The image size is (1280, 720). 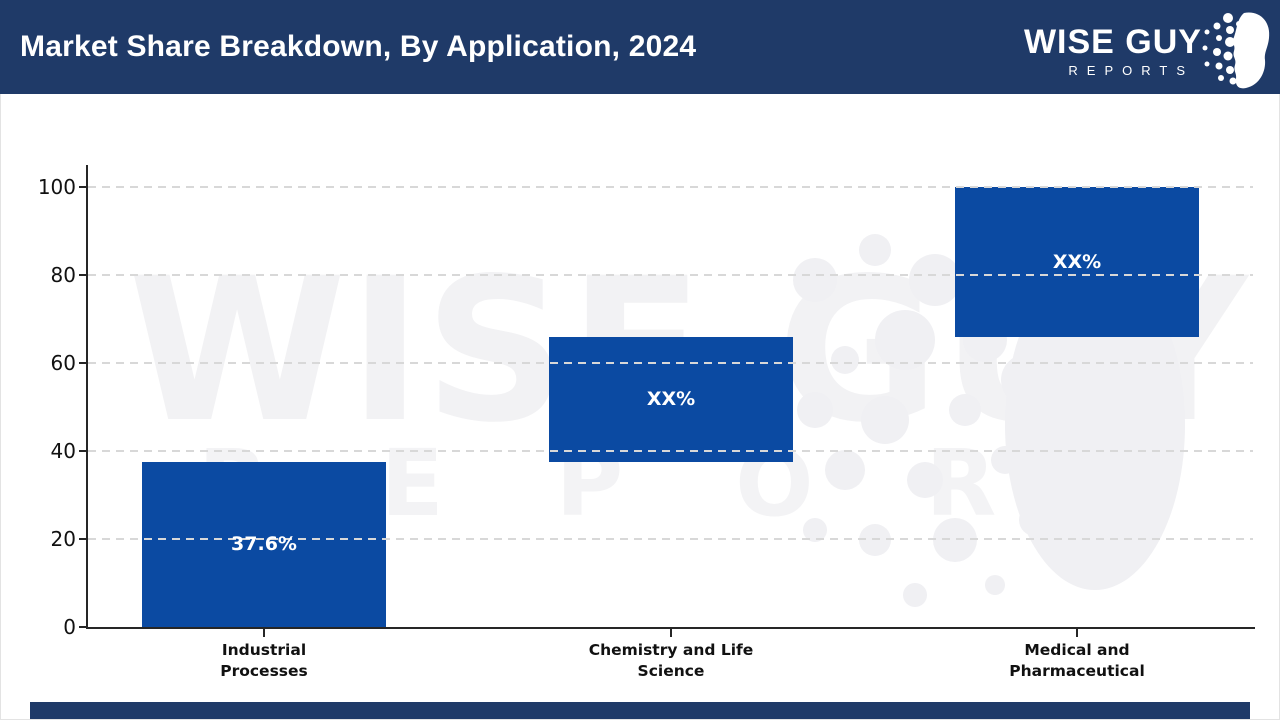 What do you see at coordinates (264, 660) in the screenshot?
I see `x-category-label-0: Industrial Processes` at bounding box center [264, 660].